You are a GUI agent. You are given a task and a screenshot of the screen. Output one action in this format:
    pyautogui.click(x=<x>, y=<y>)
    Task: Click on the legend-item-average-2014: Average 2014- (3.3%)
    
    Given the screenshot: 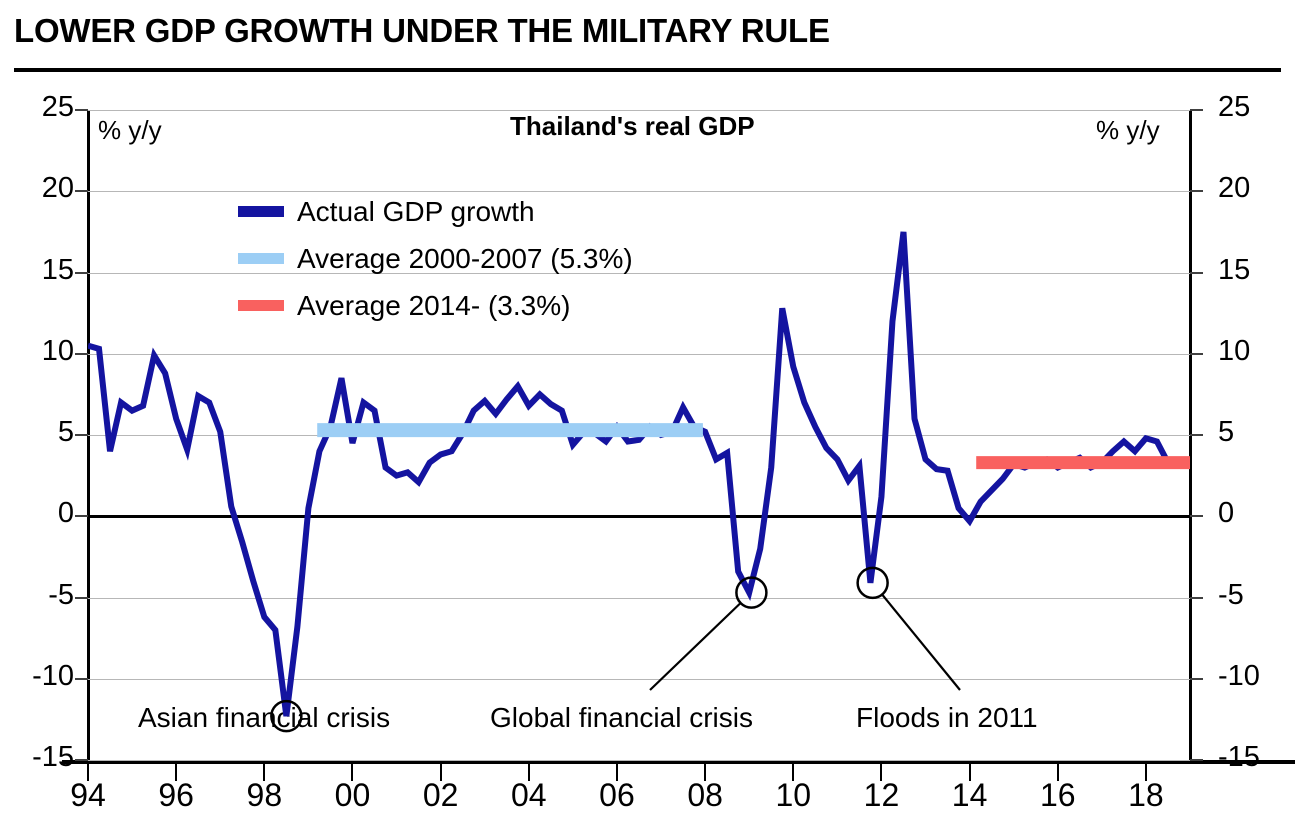 What is the action you would take?
    pyautogui.click(x=435, y=305)
    